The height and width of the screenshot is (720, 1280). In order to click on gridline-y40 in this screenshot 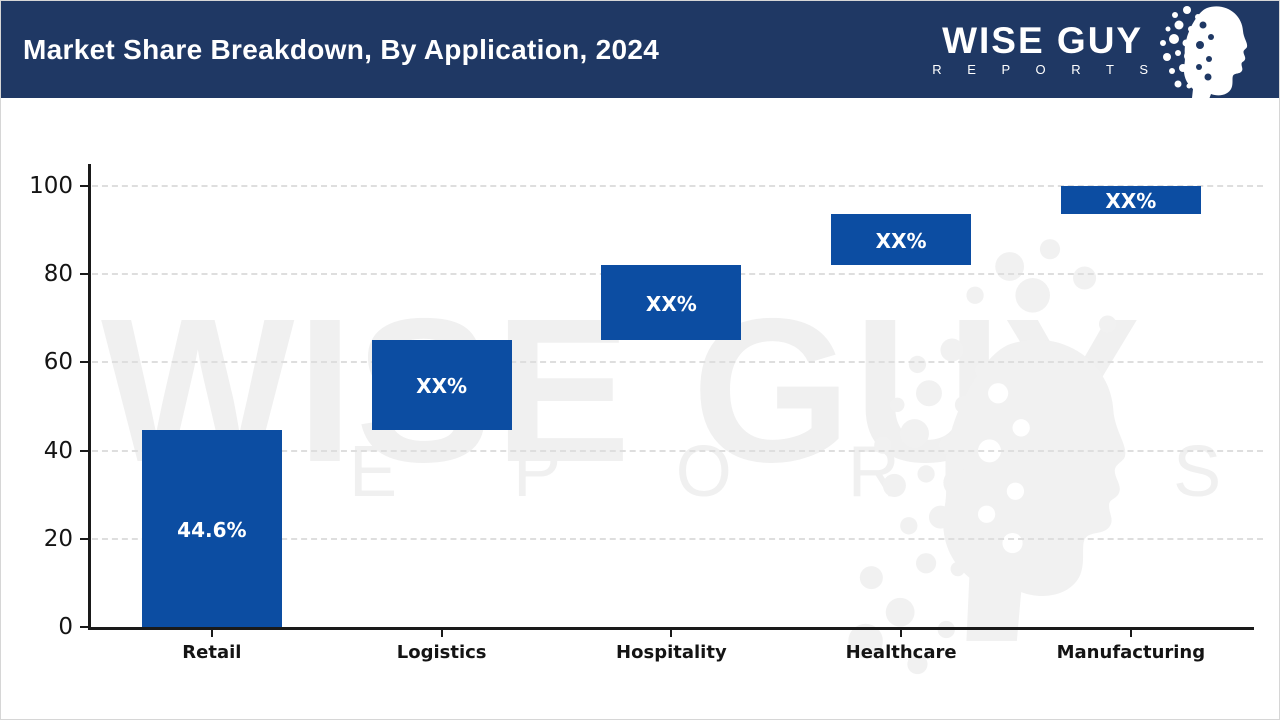, I will do `click(677, 450)`.